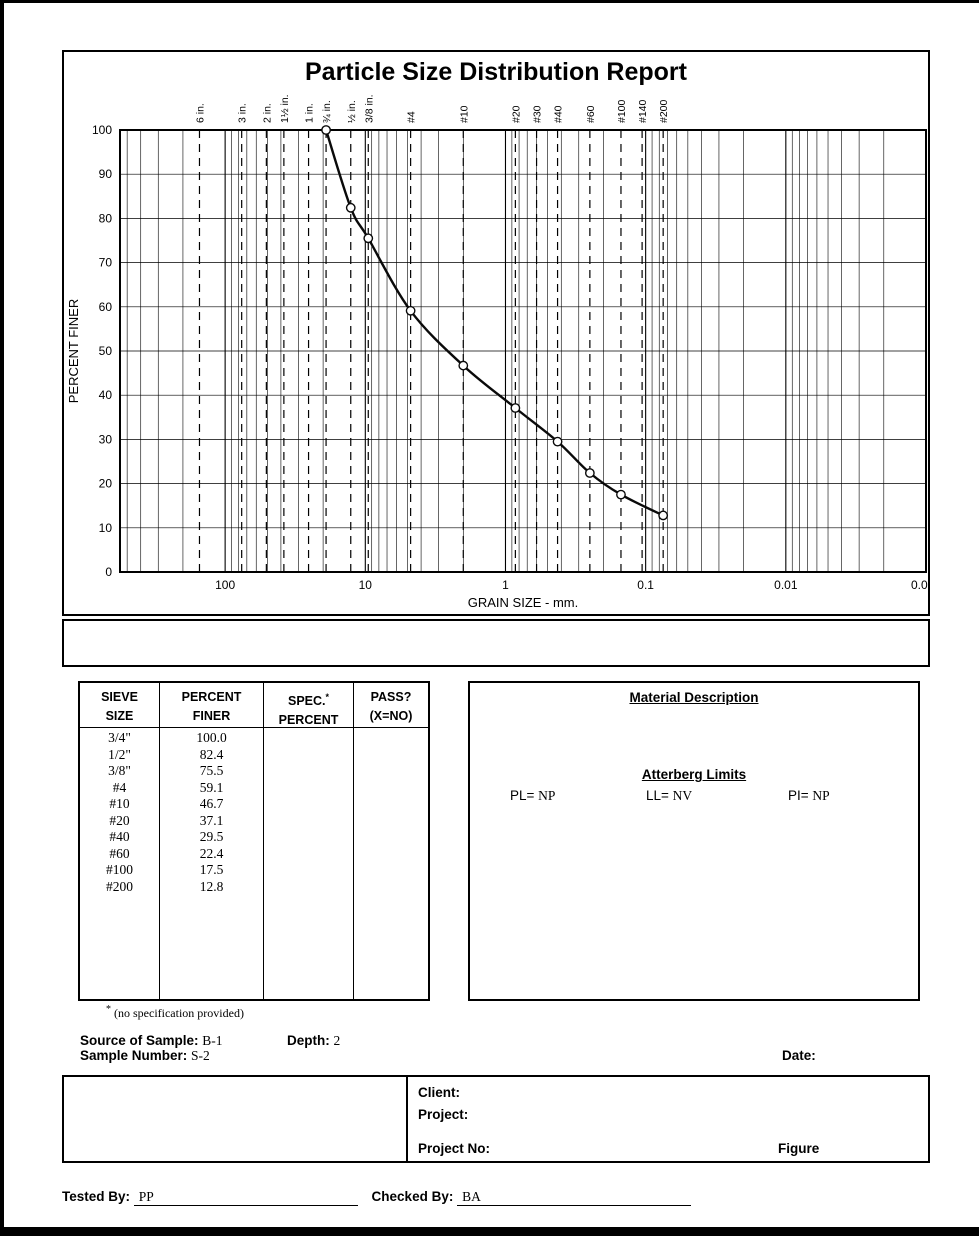  I want to click on pi-value: NP, so click(821, 795).